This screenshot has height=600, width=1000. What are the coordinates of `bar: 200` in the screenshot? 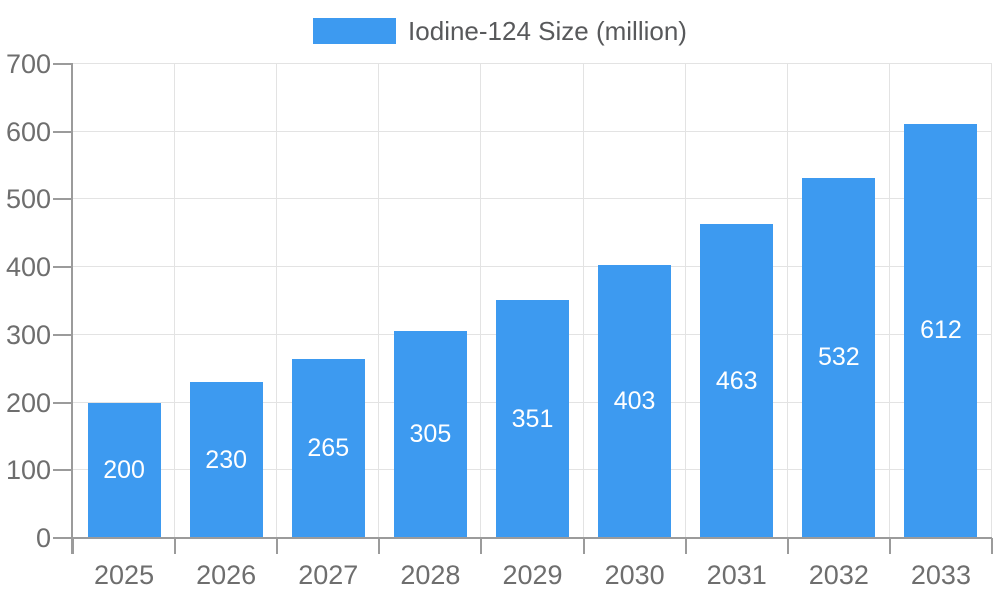 It's located at (124, 470).